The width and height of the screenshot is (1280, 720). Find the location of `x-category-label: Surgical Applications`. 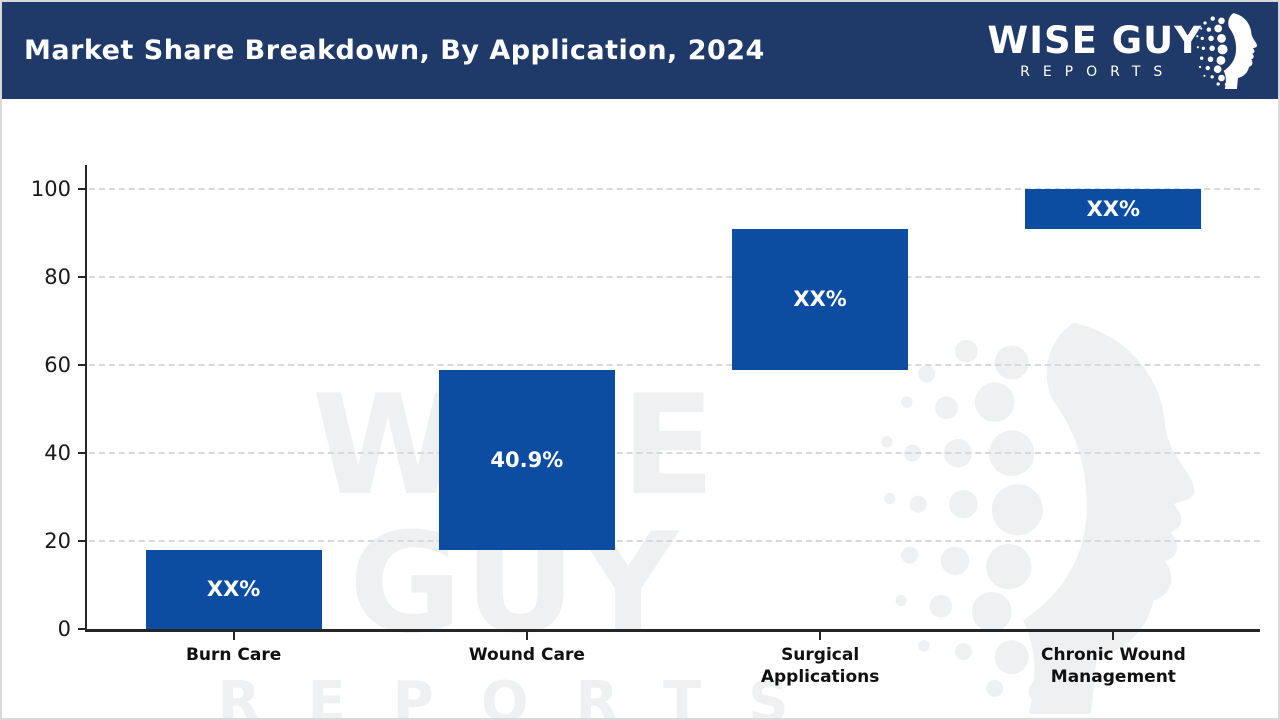

x-category-label: Surgical Applications is located at coordinates (820, 666).